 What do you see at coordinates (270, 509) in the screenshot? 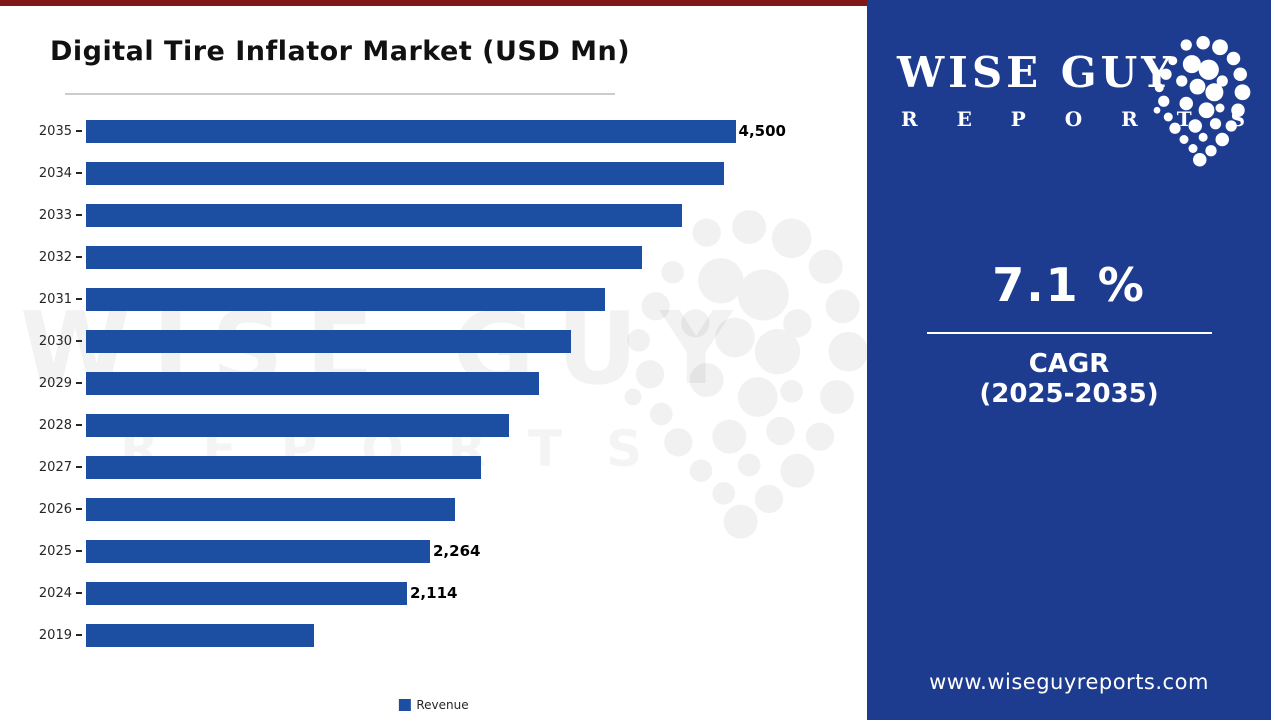
I see `revenue-bar-2026` at bounding box center [270, 509].